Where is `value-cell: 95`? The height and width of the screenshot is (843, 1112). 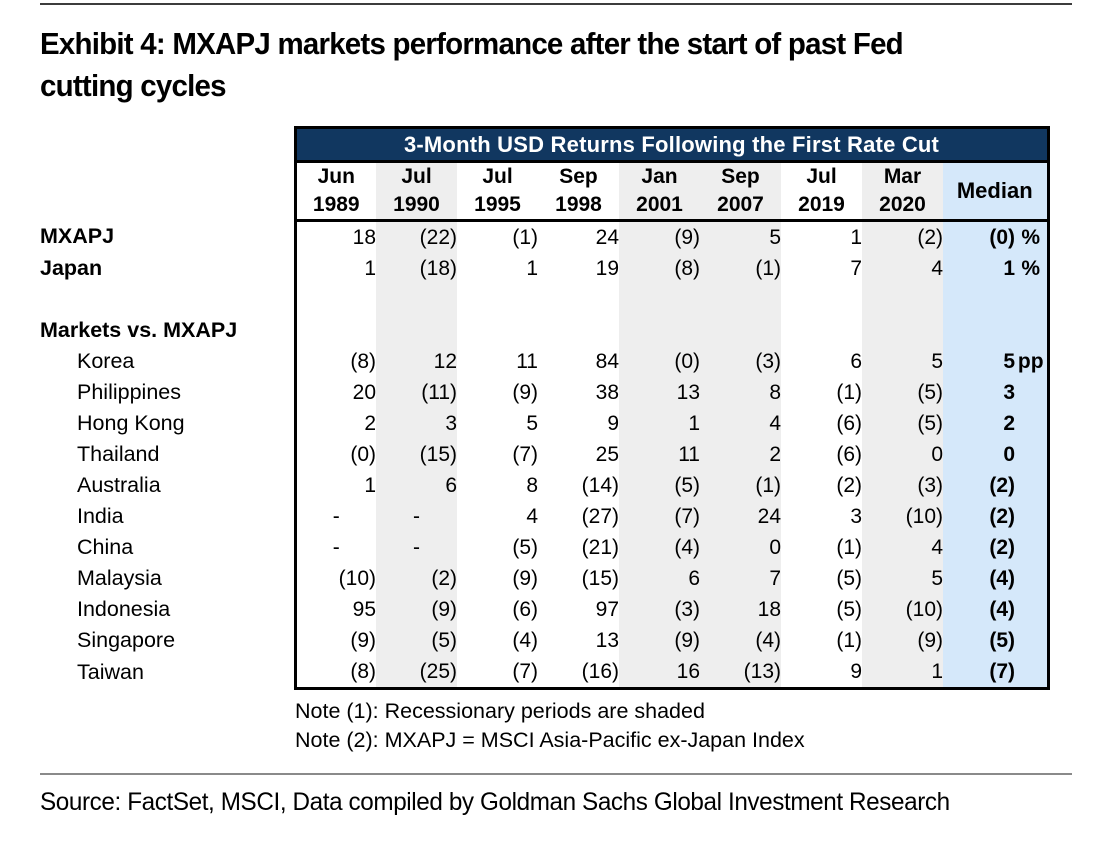 value-cell: 95 is located at coordinates (334, 609).